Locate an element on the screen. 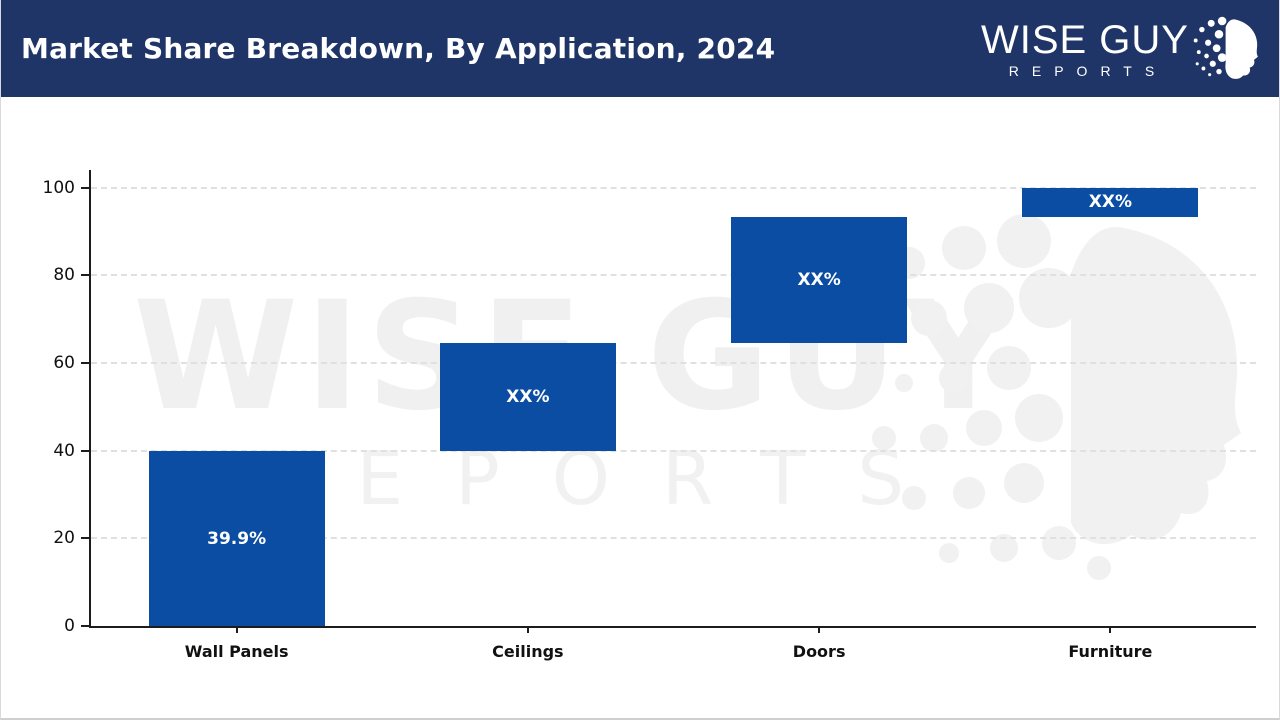  bar-doors: XX% is located at coordinates (819, 280).